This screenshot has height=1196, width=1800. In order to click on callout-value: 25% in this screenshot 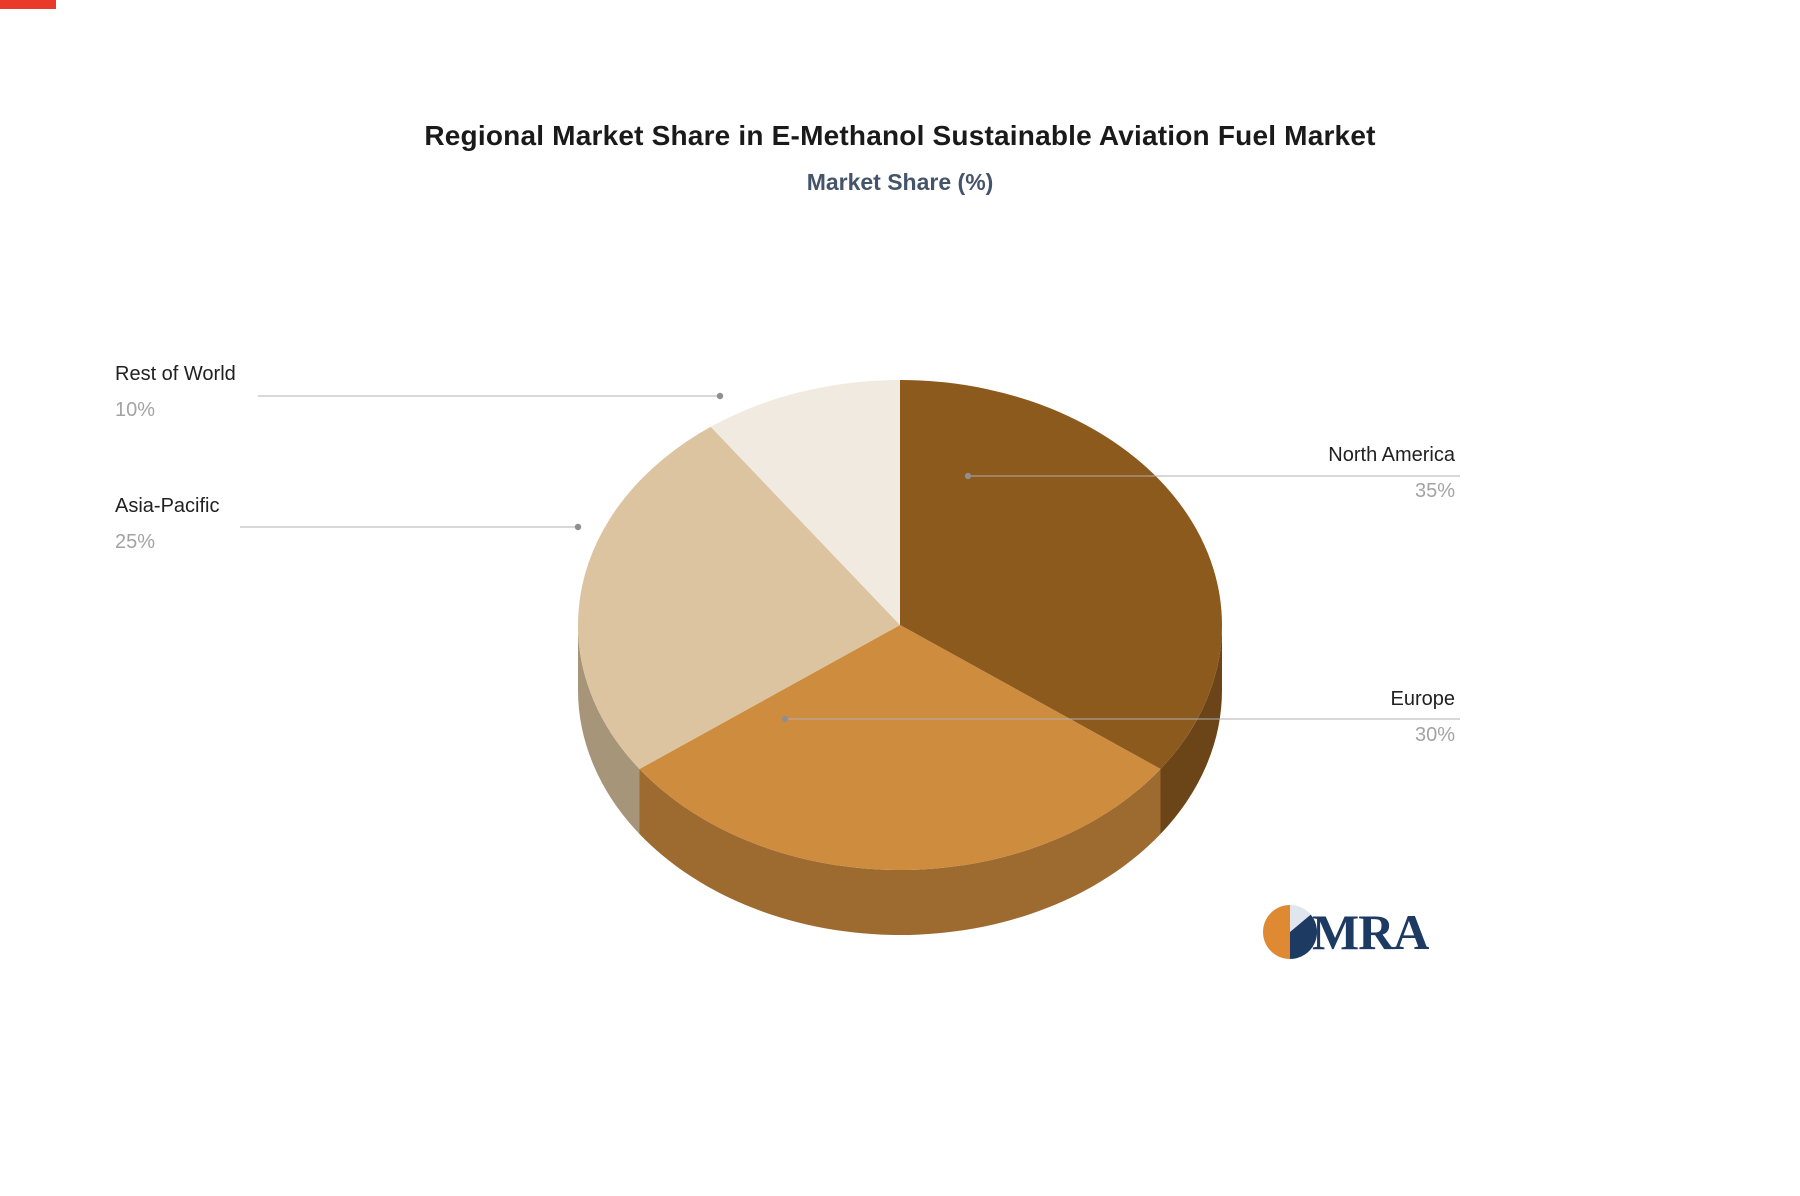, I will do `click(135, 542)`.